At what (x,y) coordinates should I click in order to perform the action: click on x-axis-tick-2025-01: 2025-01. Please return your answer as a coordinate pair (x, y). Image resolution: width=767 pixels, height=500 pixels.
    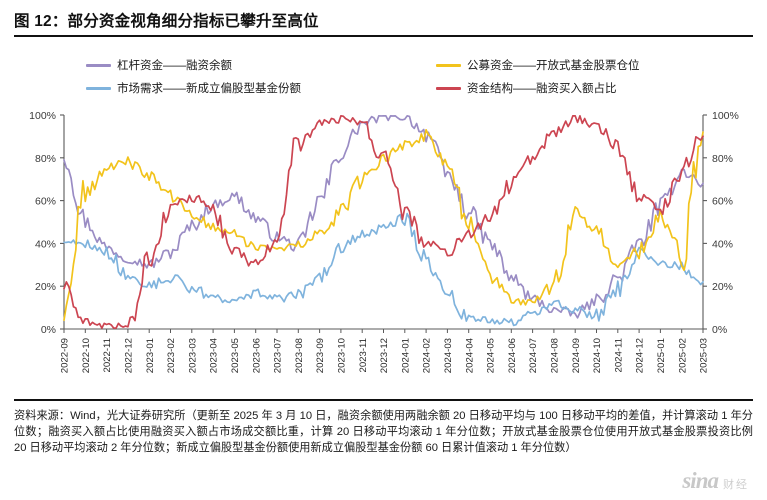
    Looking at the image, I should click on (661, 355).